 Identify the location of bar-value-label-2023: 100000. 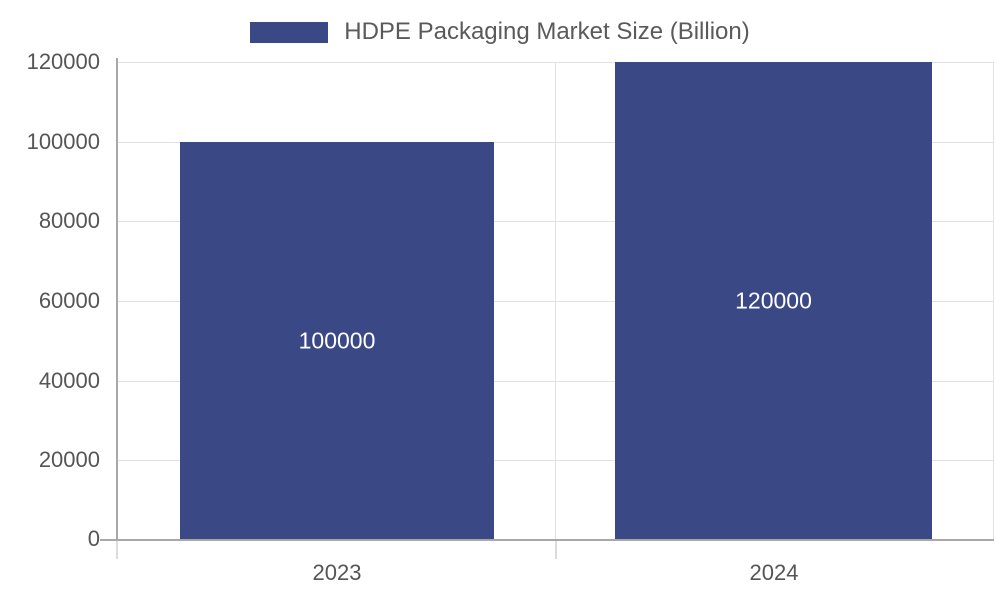
(337, 340).